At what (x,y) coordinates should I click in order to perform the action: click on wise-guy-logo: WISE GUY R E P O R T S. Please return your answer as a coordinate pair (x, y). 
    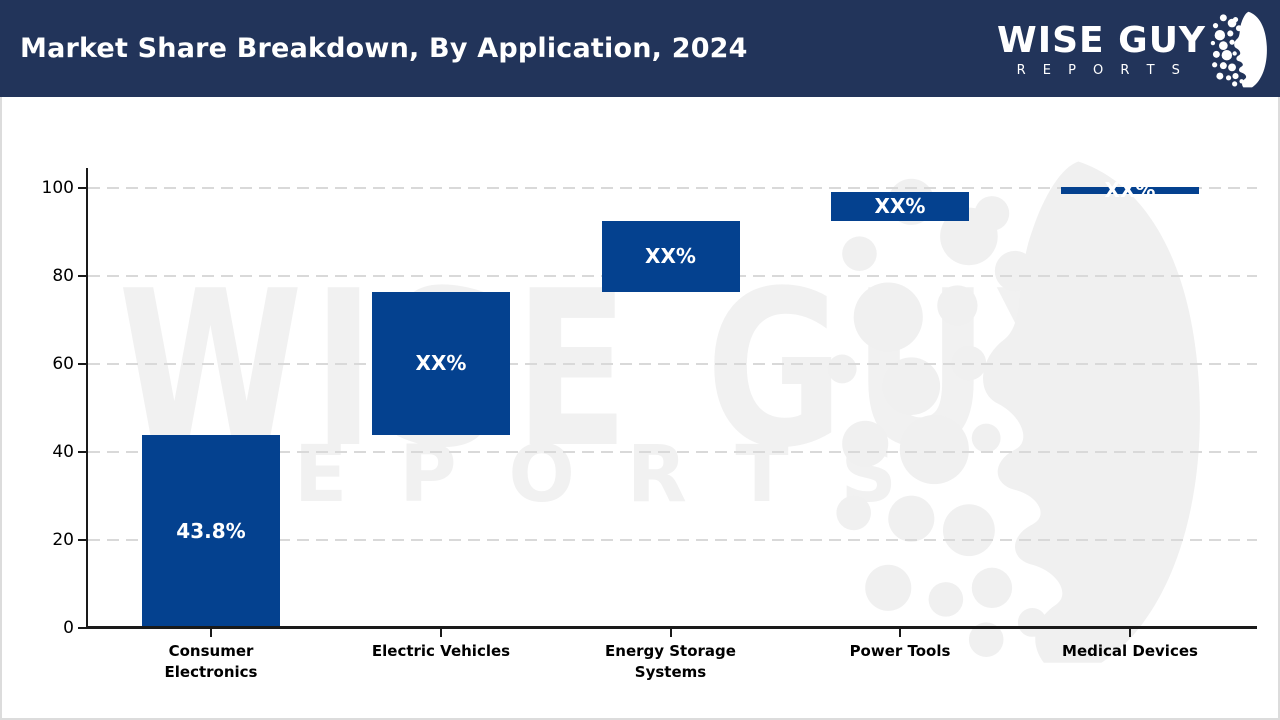
    Looking at the image, I should click on (1133, 50).